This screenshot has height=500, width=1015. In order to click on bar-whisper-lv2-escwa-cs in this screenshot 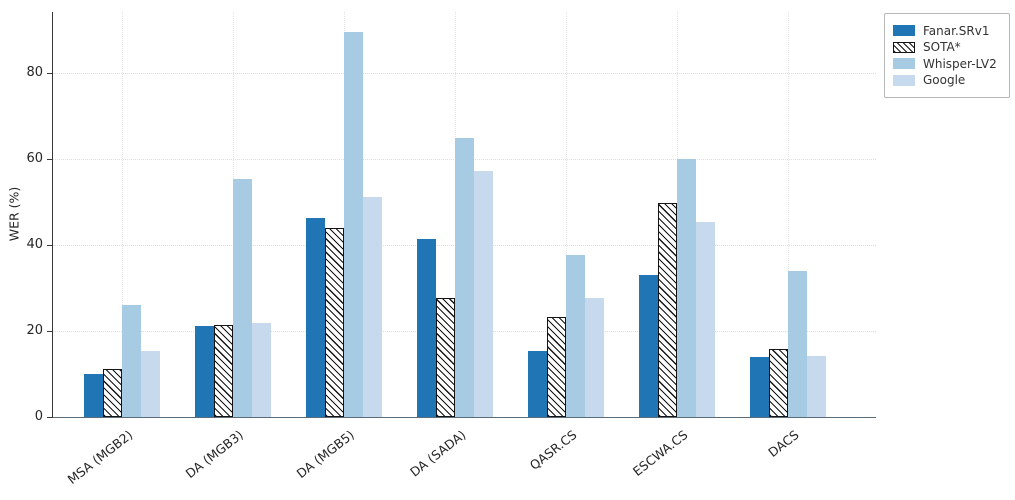, I will do `click(686, 288)`.